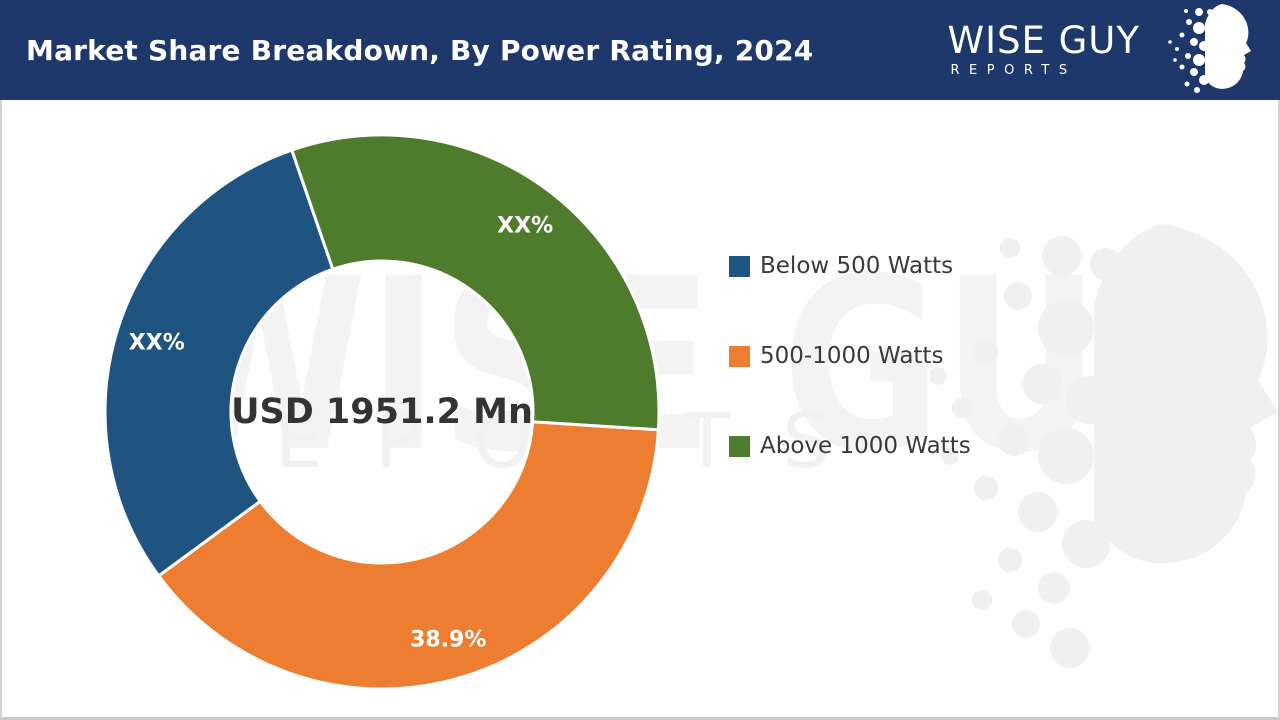 The image size is (1280, 720). What do you see at coordinates (448, 640) in the screenshot?
I see `slice-value-label: 38.9%` at bounding box center [448, 640].